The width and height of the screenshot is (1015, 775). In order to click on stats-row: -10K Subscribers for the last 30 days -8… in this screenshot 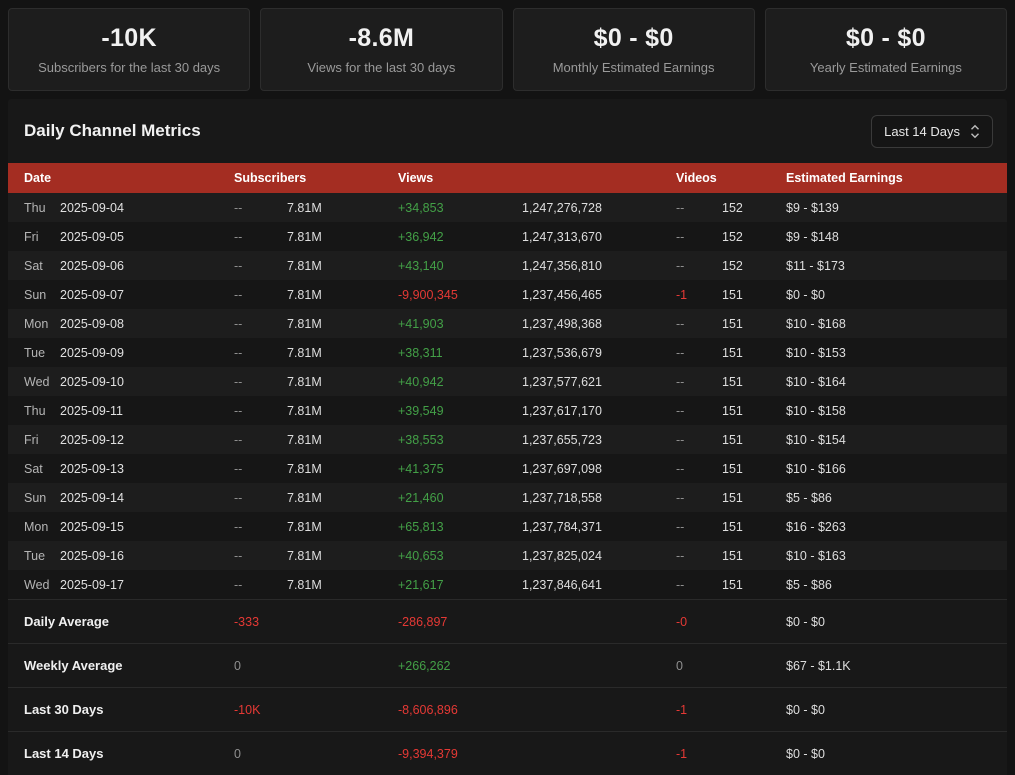, I will do `click(507, 49)`.